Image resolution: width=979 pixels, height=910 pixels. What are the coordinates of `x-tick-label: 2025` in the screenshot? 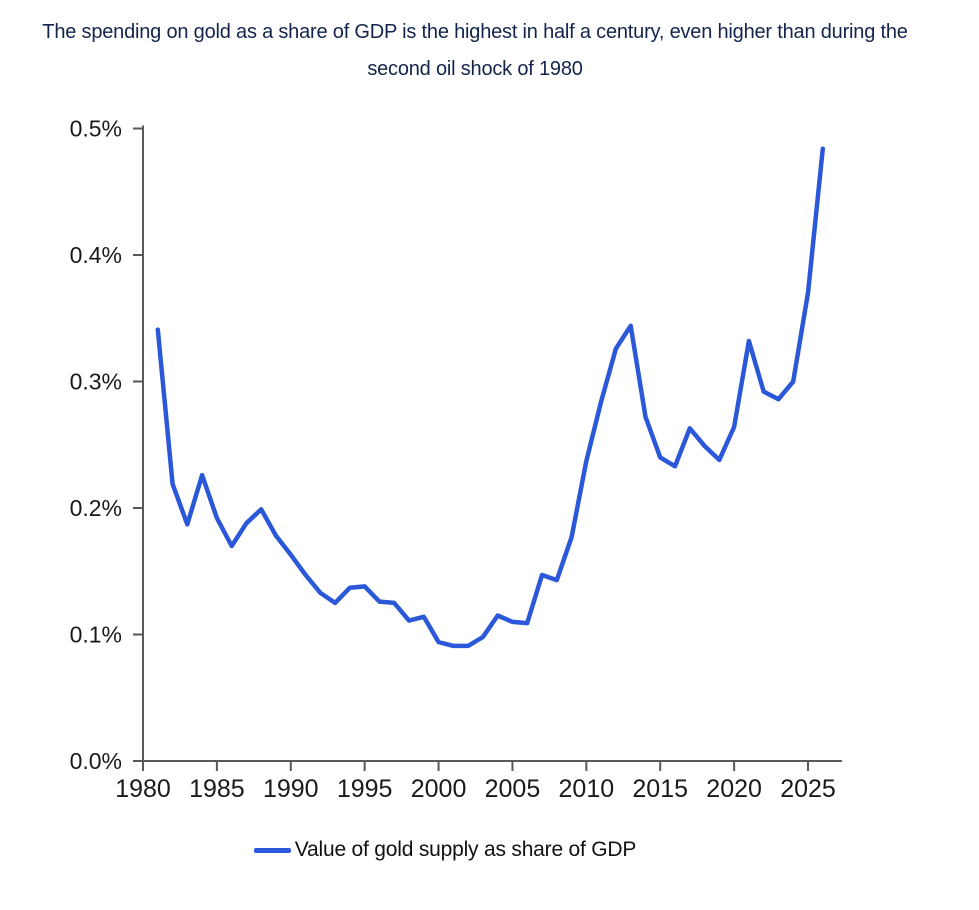 It's located at (808, 789).